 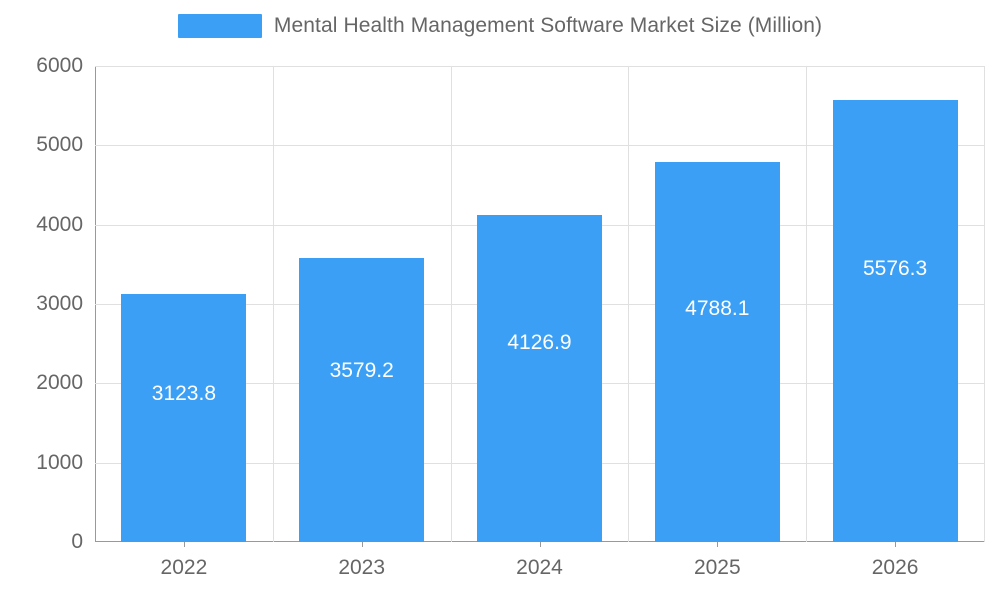 I want to click on bar-value-label: 4126.9, so click(x=539, y=342).